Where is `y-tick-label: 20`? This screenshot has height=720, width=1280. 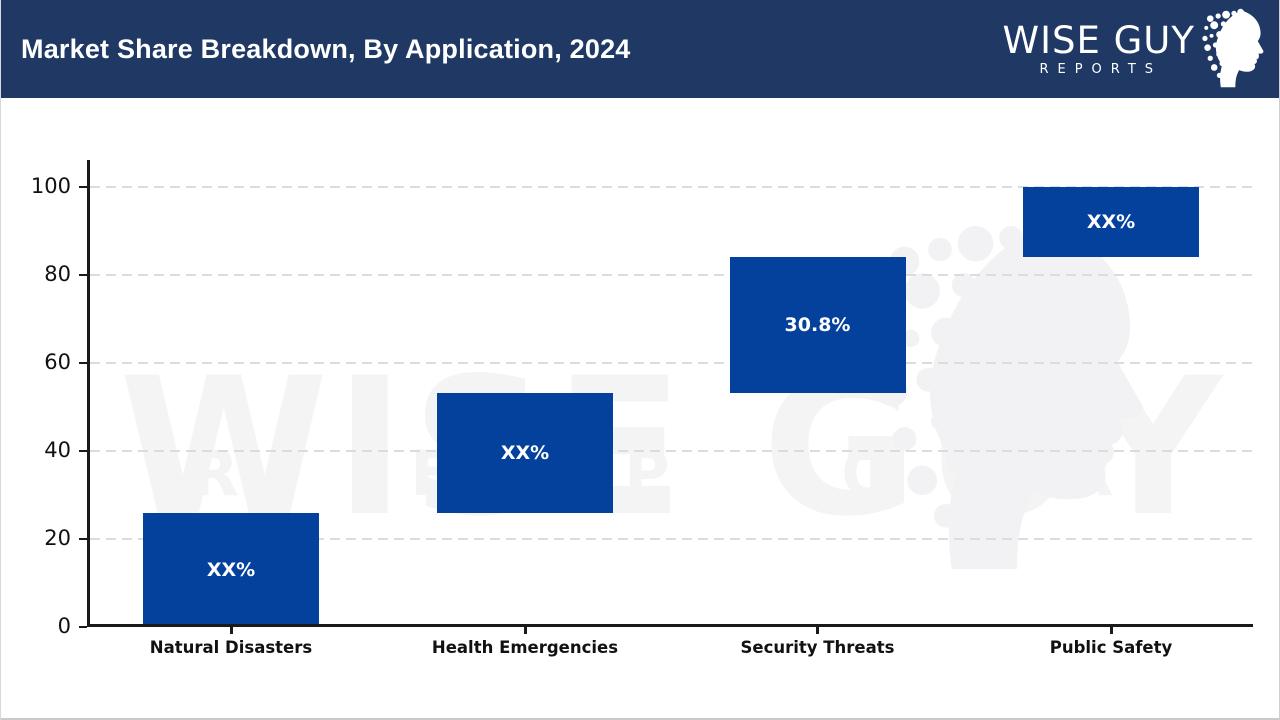 y-tick-label: 20 is located at coordinates (57, 538).